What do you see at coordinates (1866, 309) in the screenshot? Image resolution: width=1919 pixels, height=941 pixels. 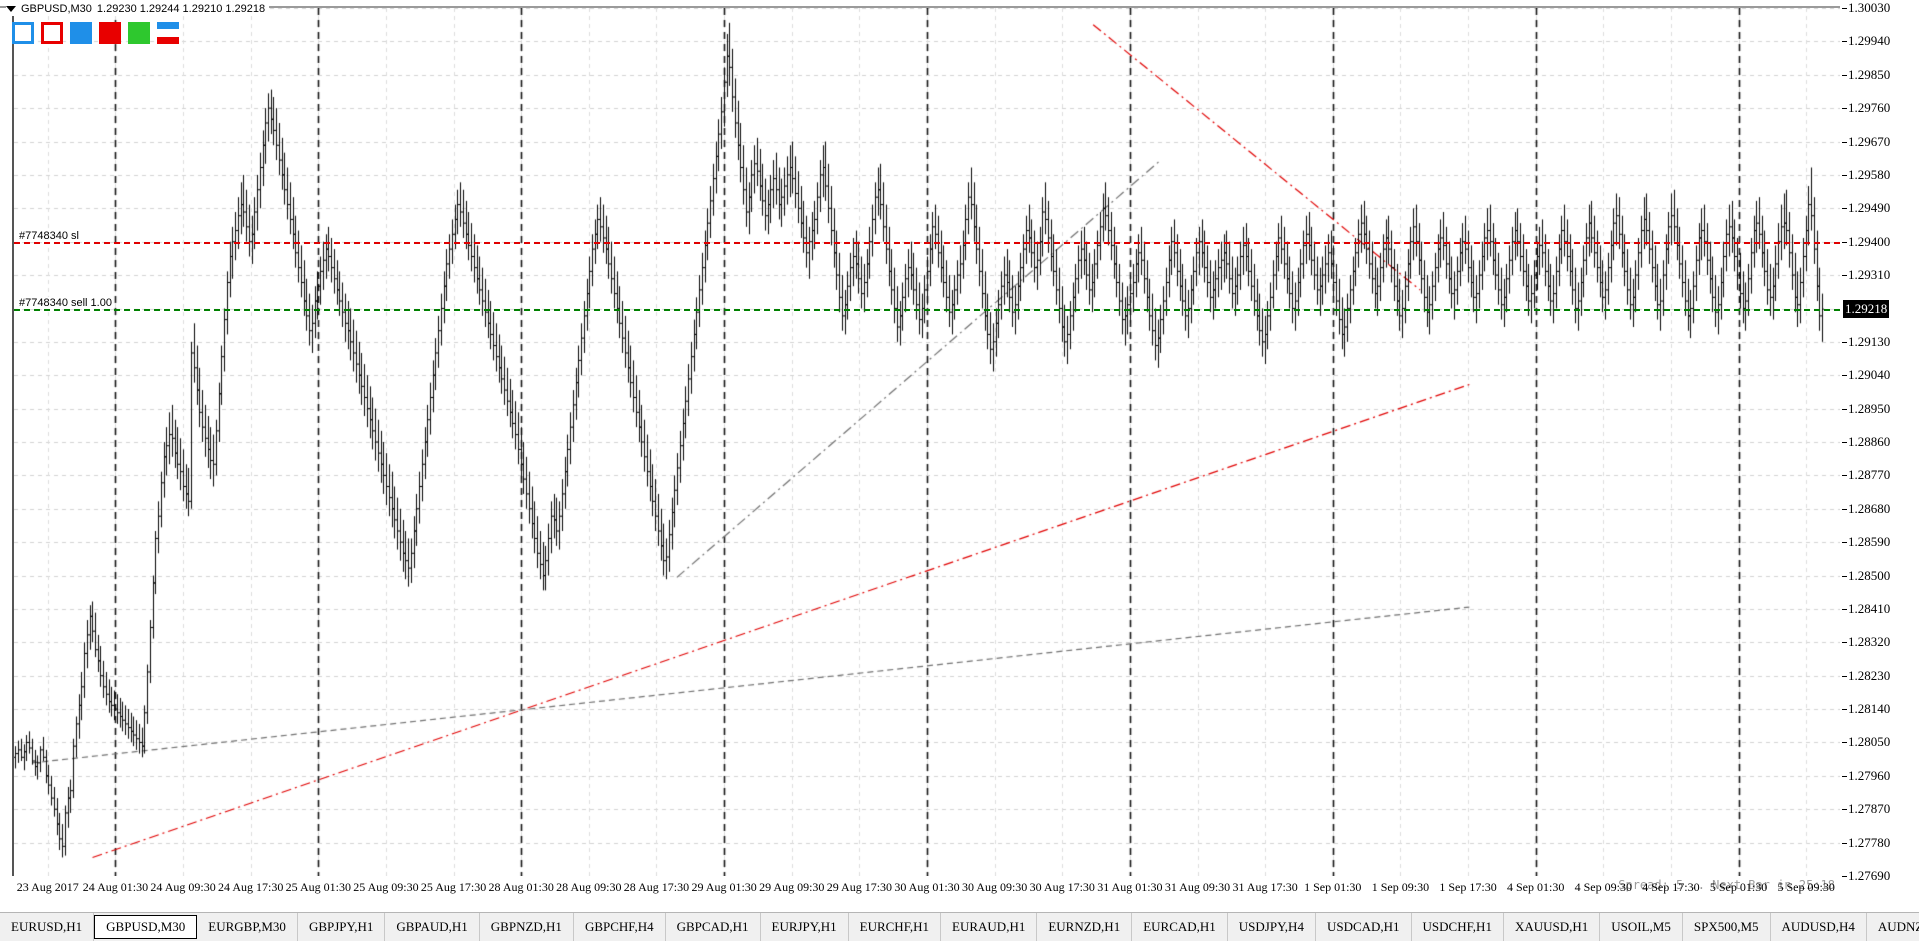 I see `current-price-label: 1.29218` at bounding box center [1866, 309].